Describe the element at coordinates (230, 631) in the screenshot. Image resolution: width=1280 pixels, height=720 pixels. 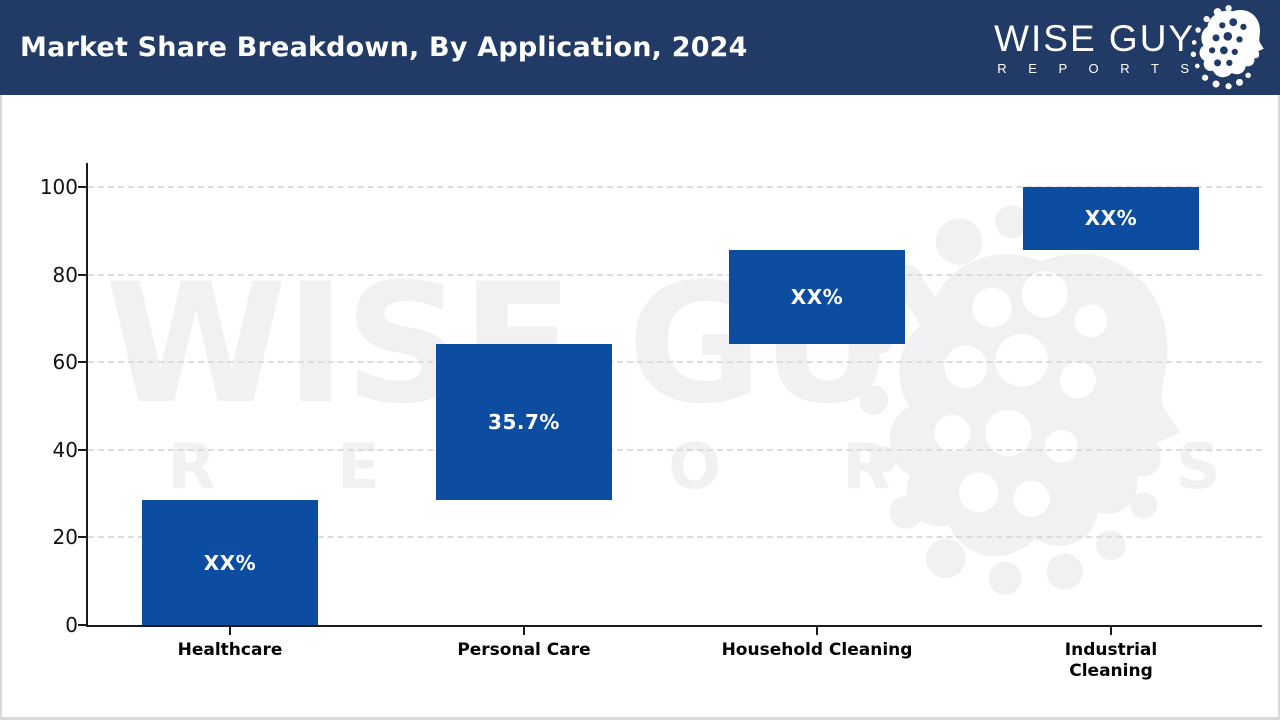
I see `x-tick-healthcare` at that location.